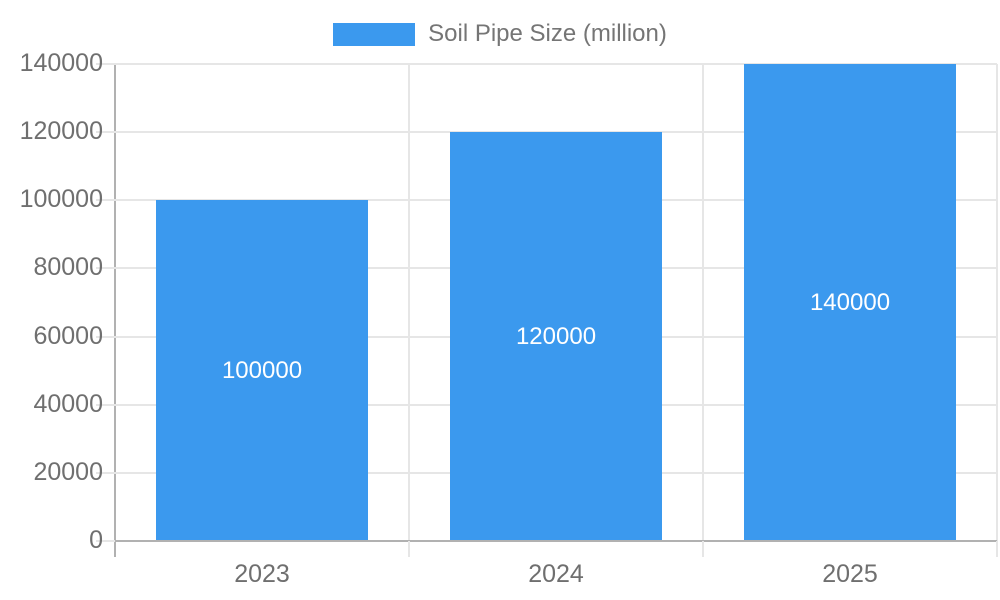  I want to click on y-axis-tick-label: 40000, so click(68, 403).